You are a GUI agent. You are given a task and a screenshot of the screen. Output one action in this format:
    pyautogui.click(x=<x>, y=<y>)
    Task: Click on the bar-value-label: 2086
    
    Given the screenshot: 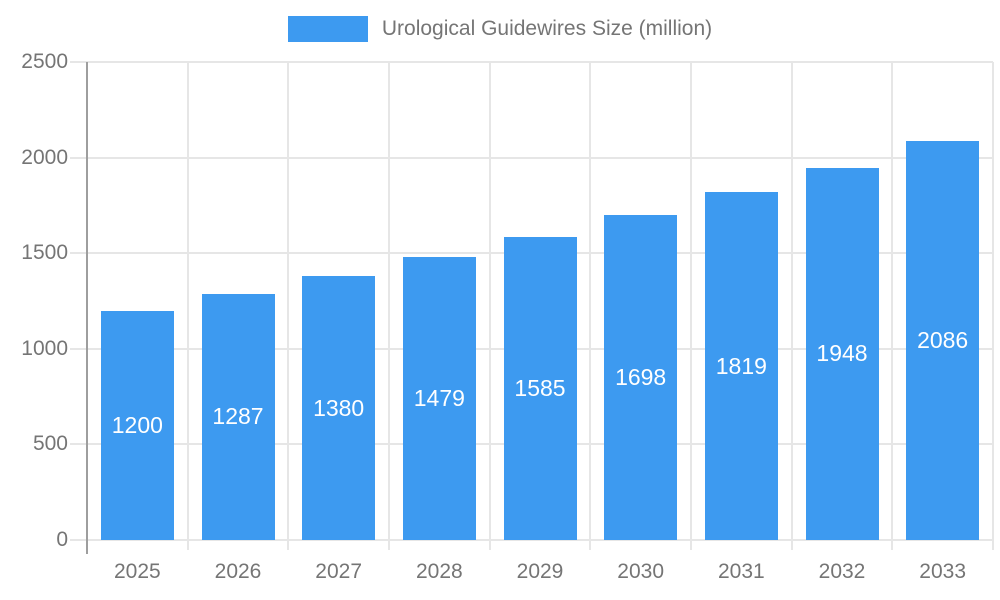 What is the action you would take?
    pyautogui.click(x=943, y=340)
    